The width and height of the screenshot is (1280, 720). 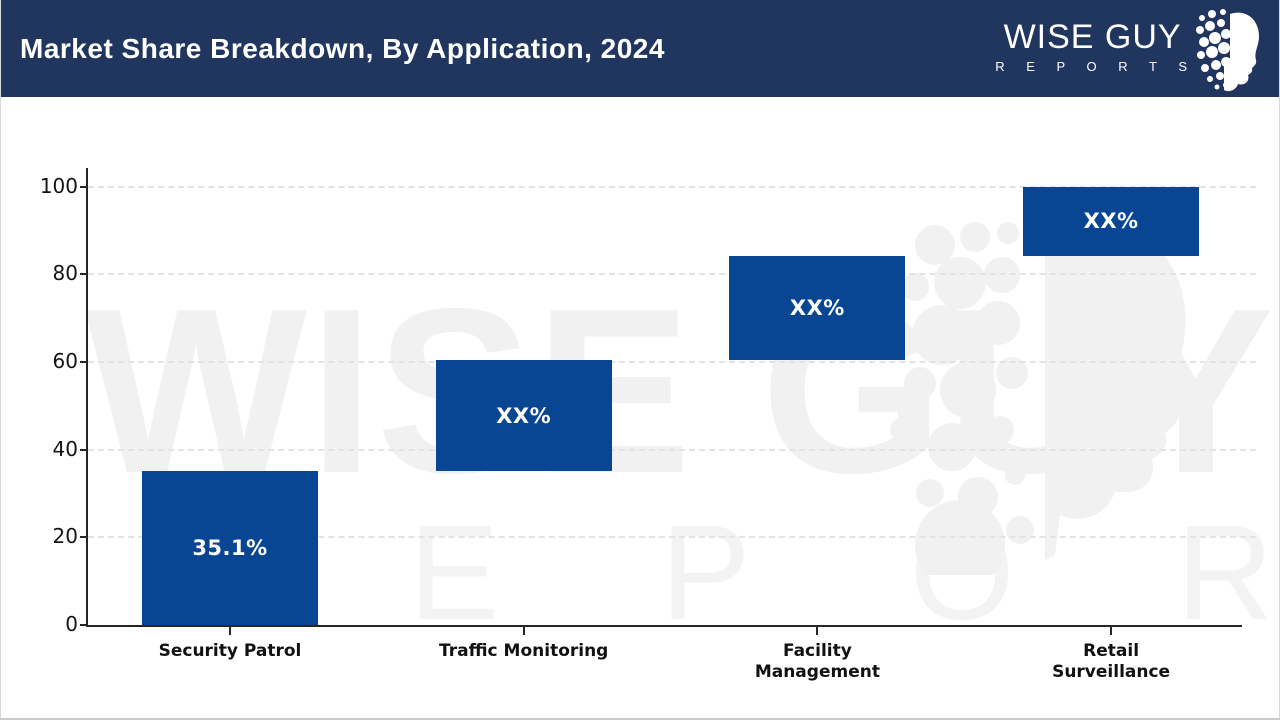 I want to click on x-tickmark-retail-surveillance, so click(x=1111, y=631).